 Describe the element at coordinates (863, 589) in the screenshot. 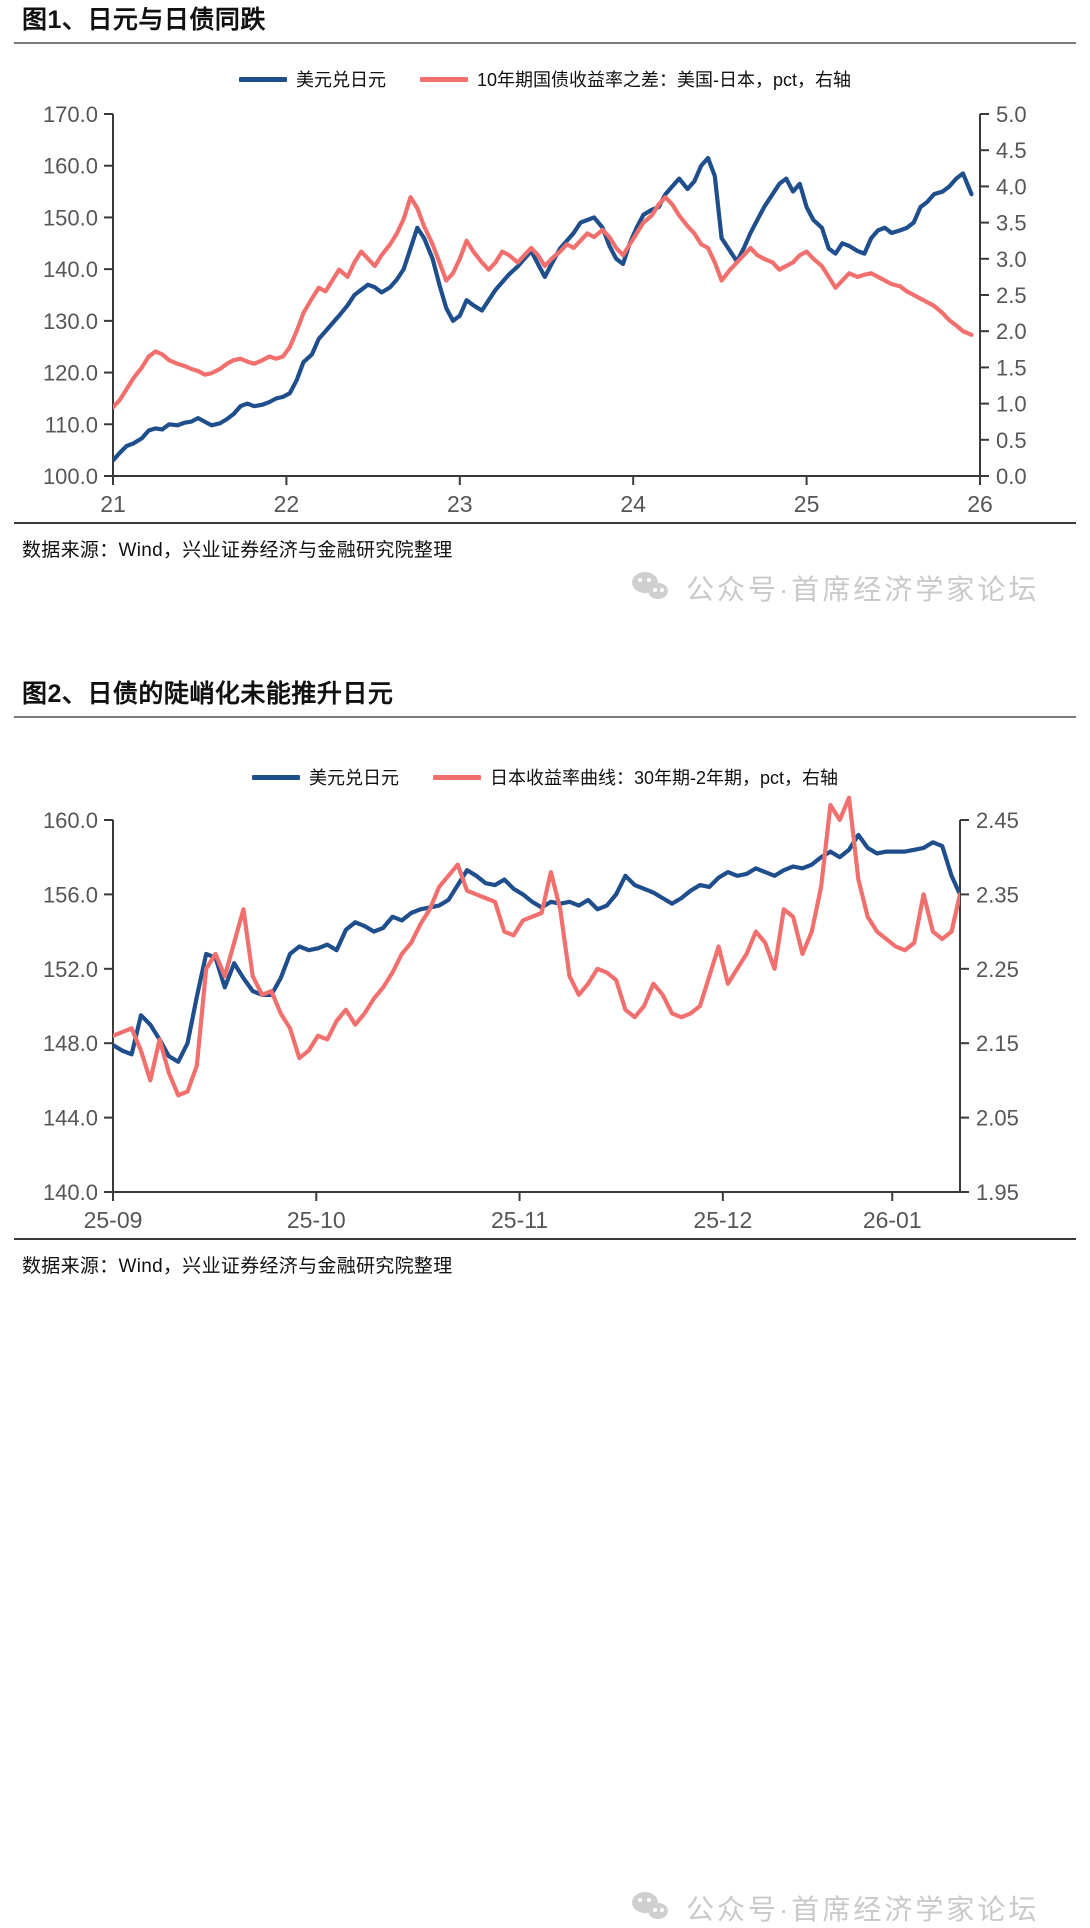

I see `watermark-text: 公众号·首席经济学家论坛` at that location.